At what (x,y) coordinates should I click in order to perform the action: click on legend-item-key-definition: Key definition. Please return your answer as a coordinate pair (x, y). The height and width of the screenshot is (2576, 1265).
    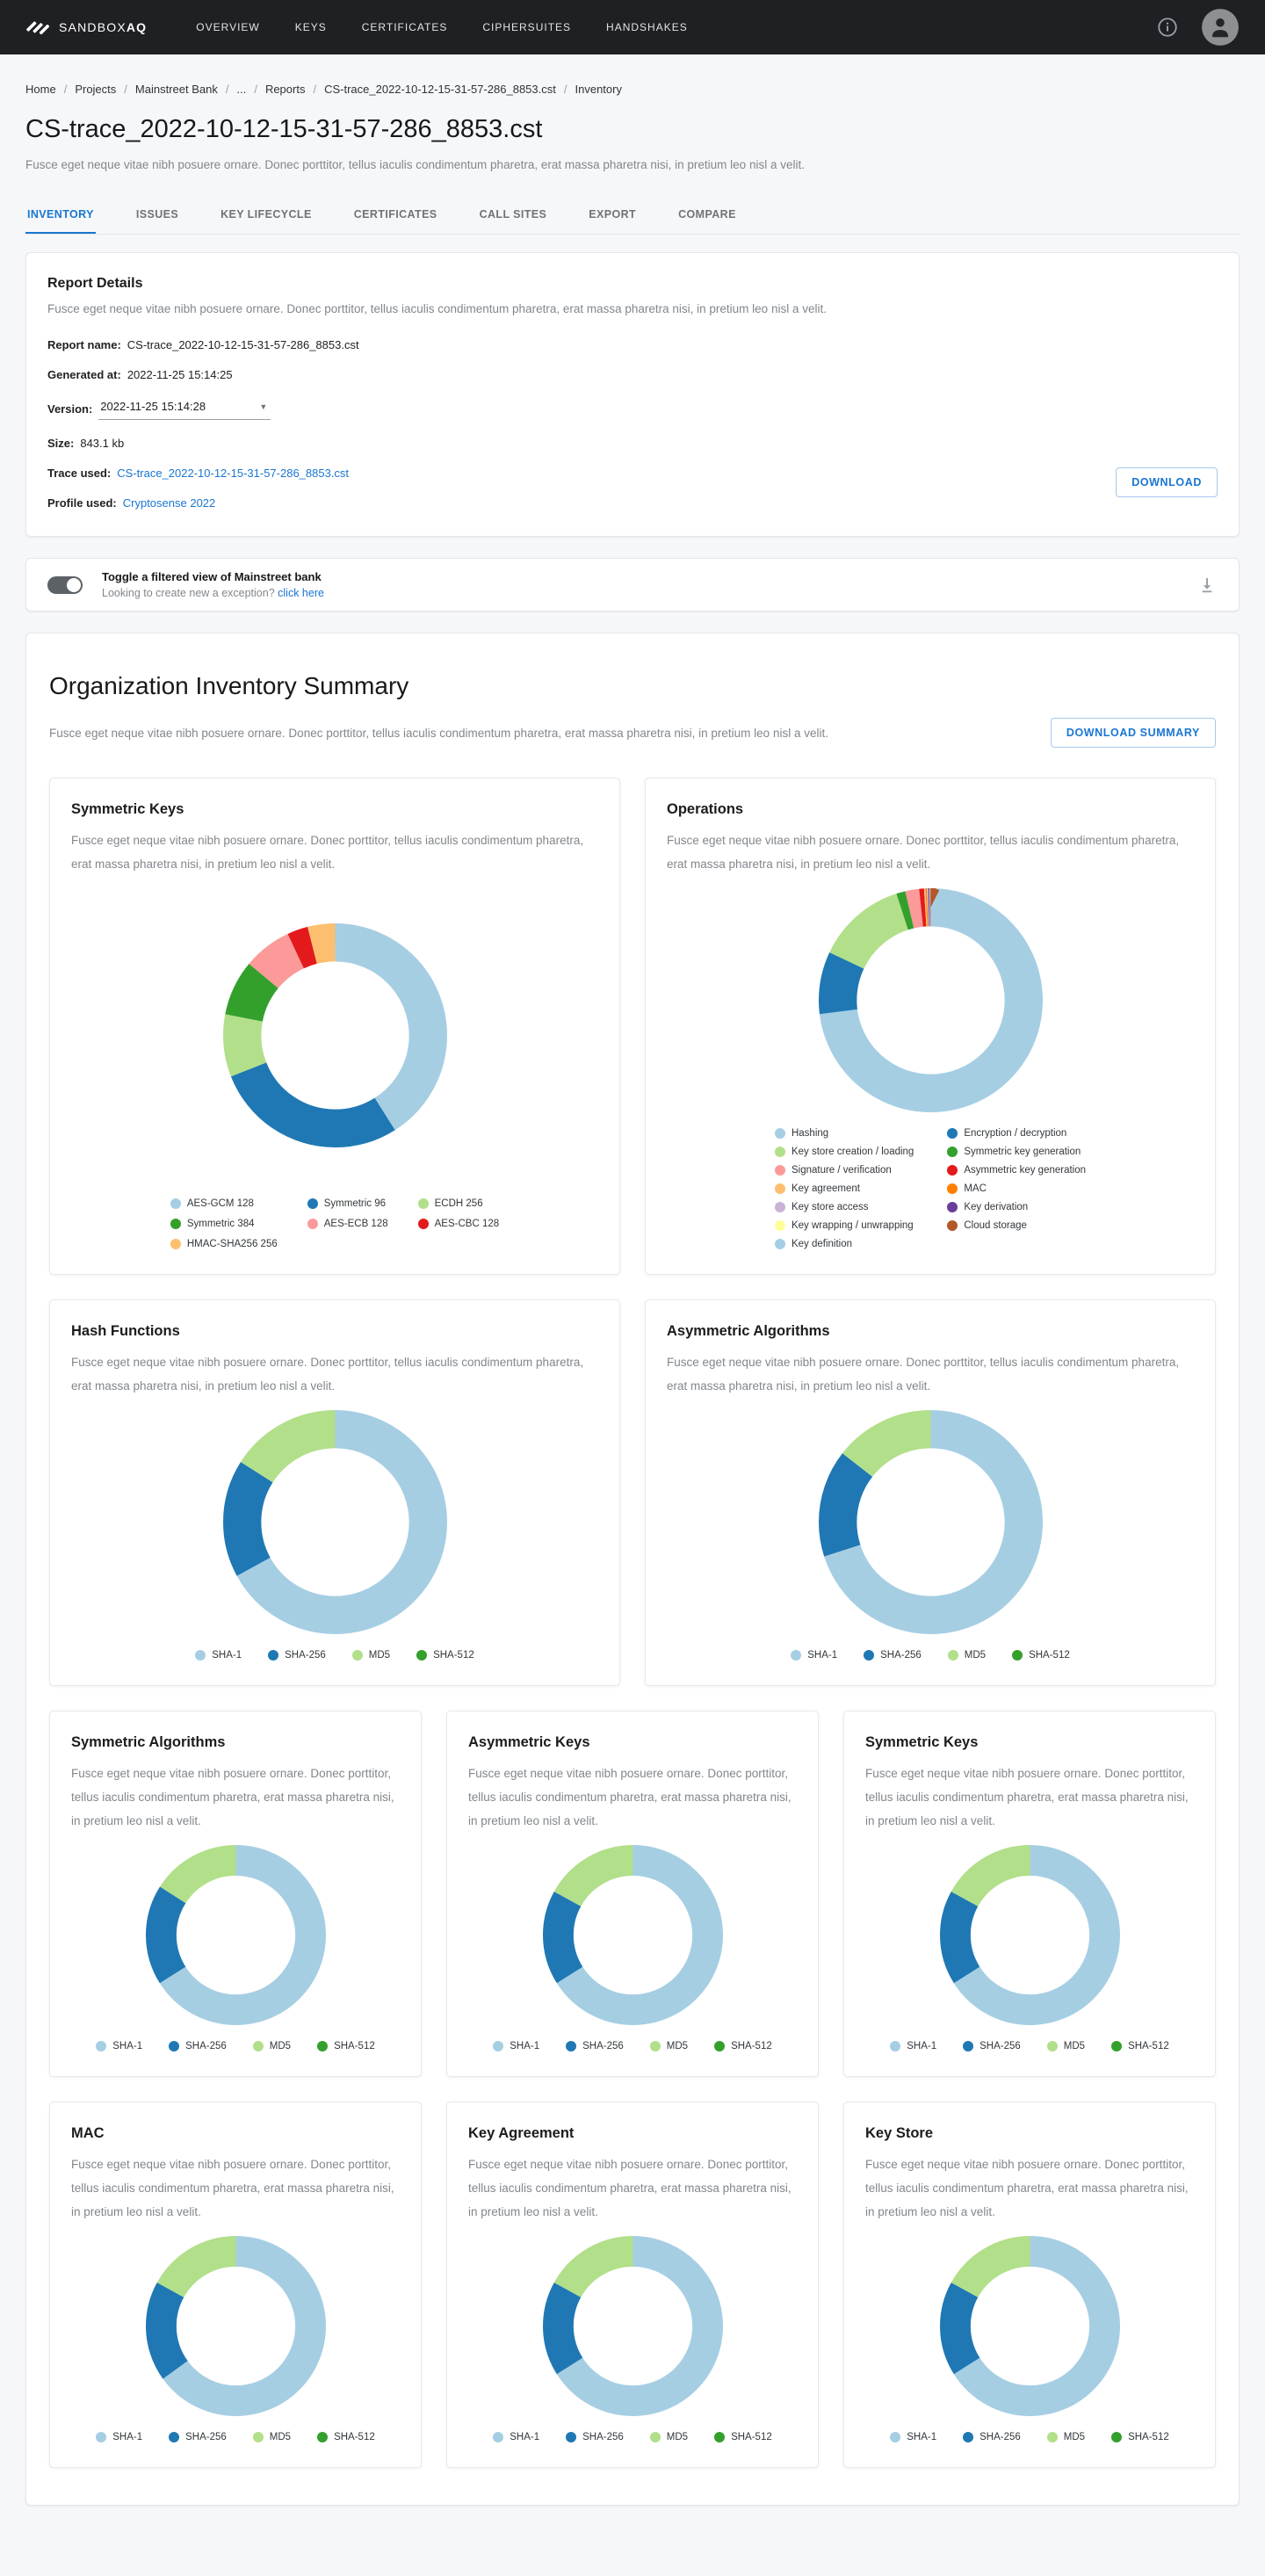
    Looking at the image, I should click on (844, 1244).